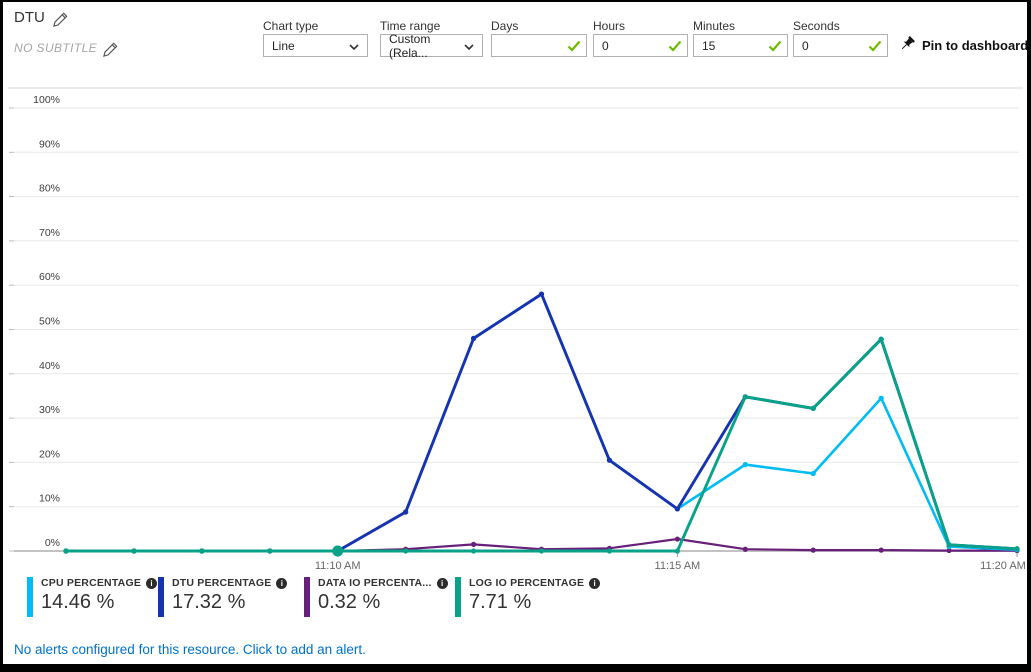 The width and height of the screenshot is (1031, 672). I want to click on edit-subtitle-button, so click(110, 49).